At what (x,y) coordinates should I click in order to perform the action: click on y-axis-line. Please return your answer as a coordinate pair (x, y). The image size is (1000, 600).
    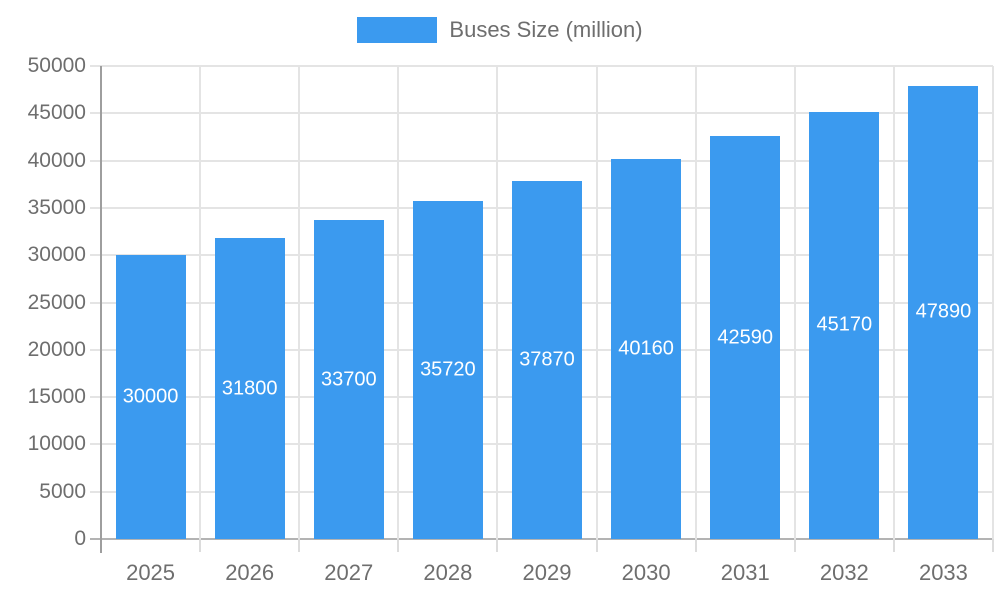
    Looking at the image, I should click on (101, 309).